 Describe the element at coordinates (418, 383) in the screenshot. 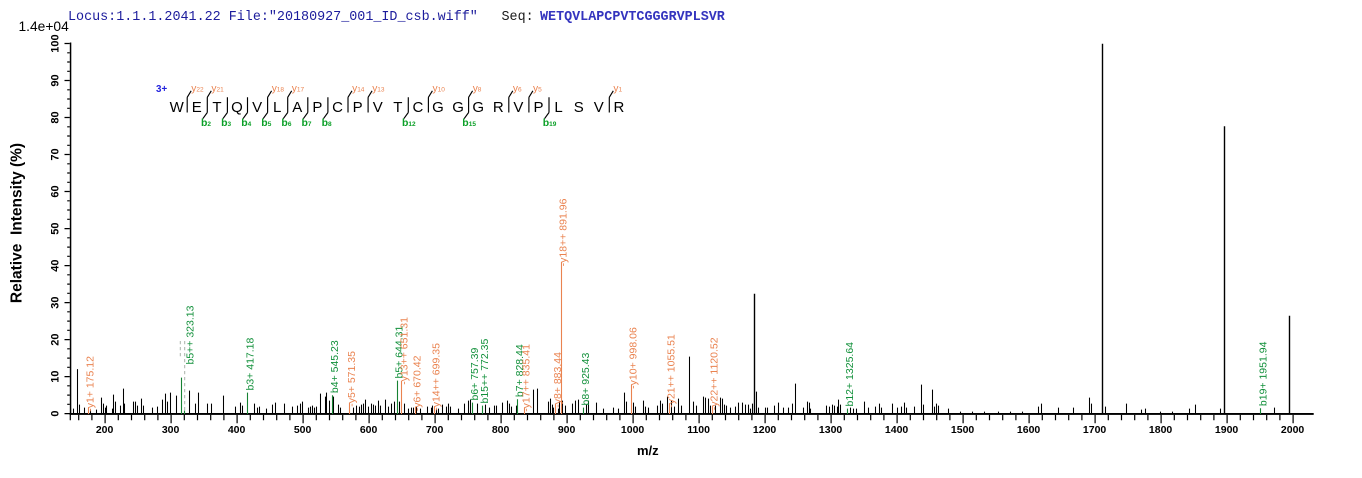

I see `svg-text: -y6+ 670.42` at that location.